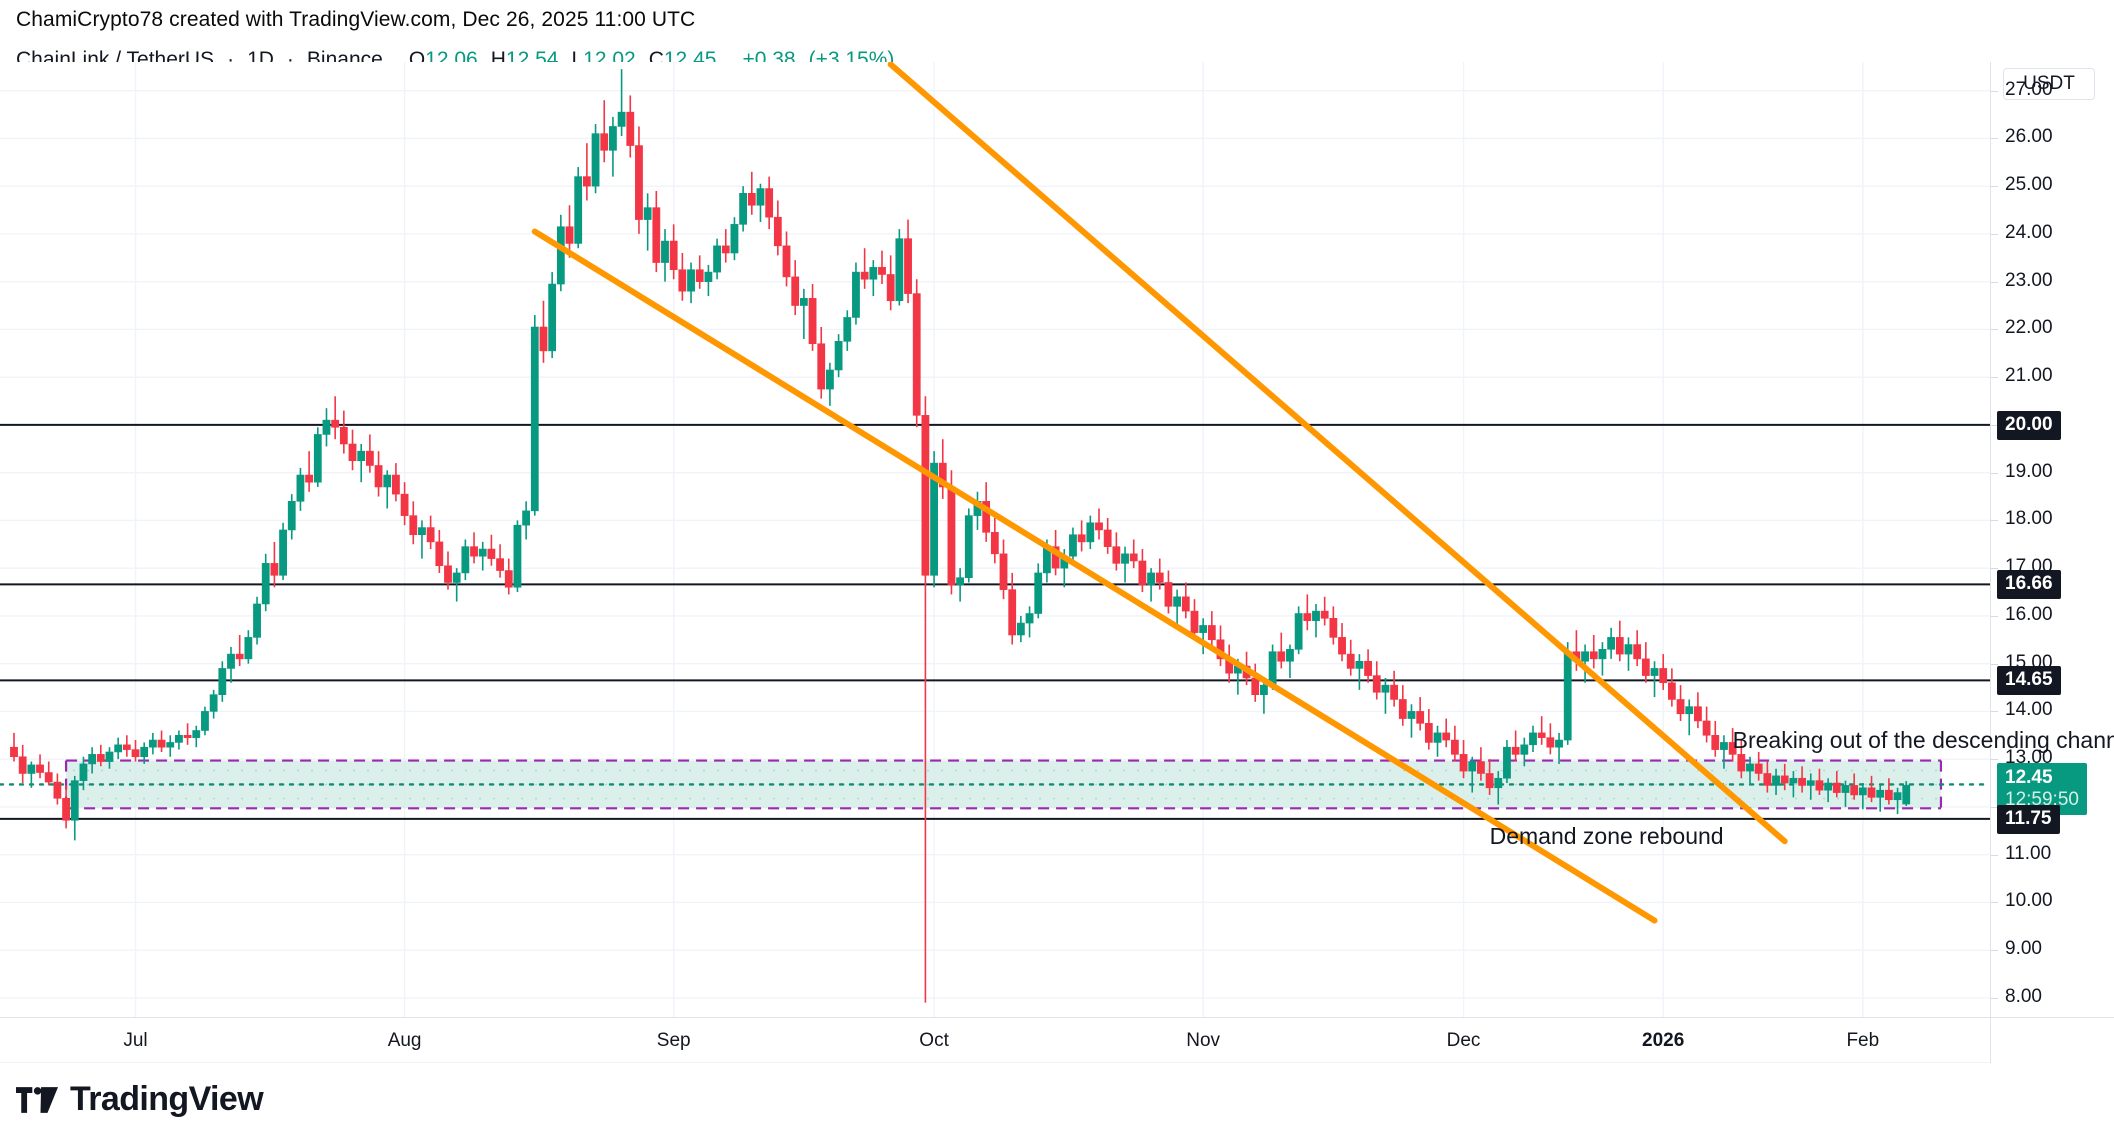 This screenshot has height=1145, width=2114. What do you see at coordinates (2029, 519) in the screenshot?
I see `price-tick-label: 18.00` at bounding box center [2029, 519].